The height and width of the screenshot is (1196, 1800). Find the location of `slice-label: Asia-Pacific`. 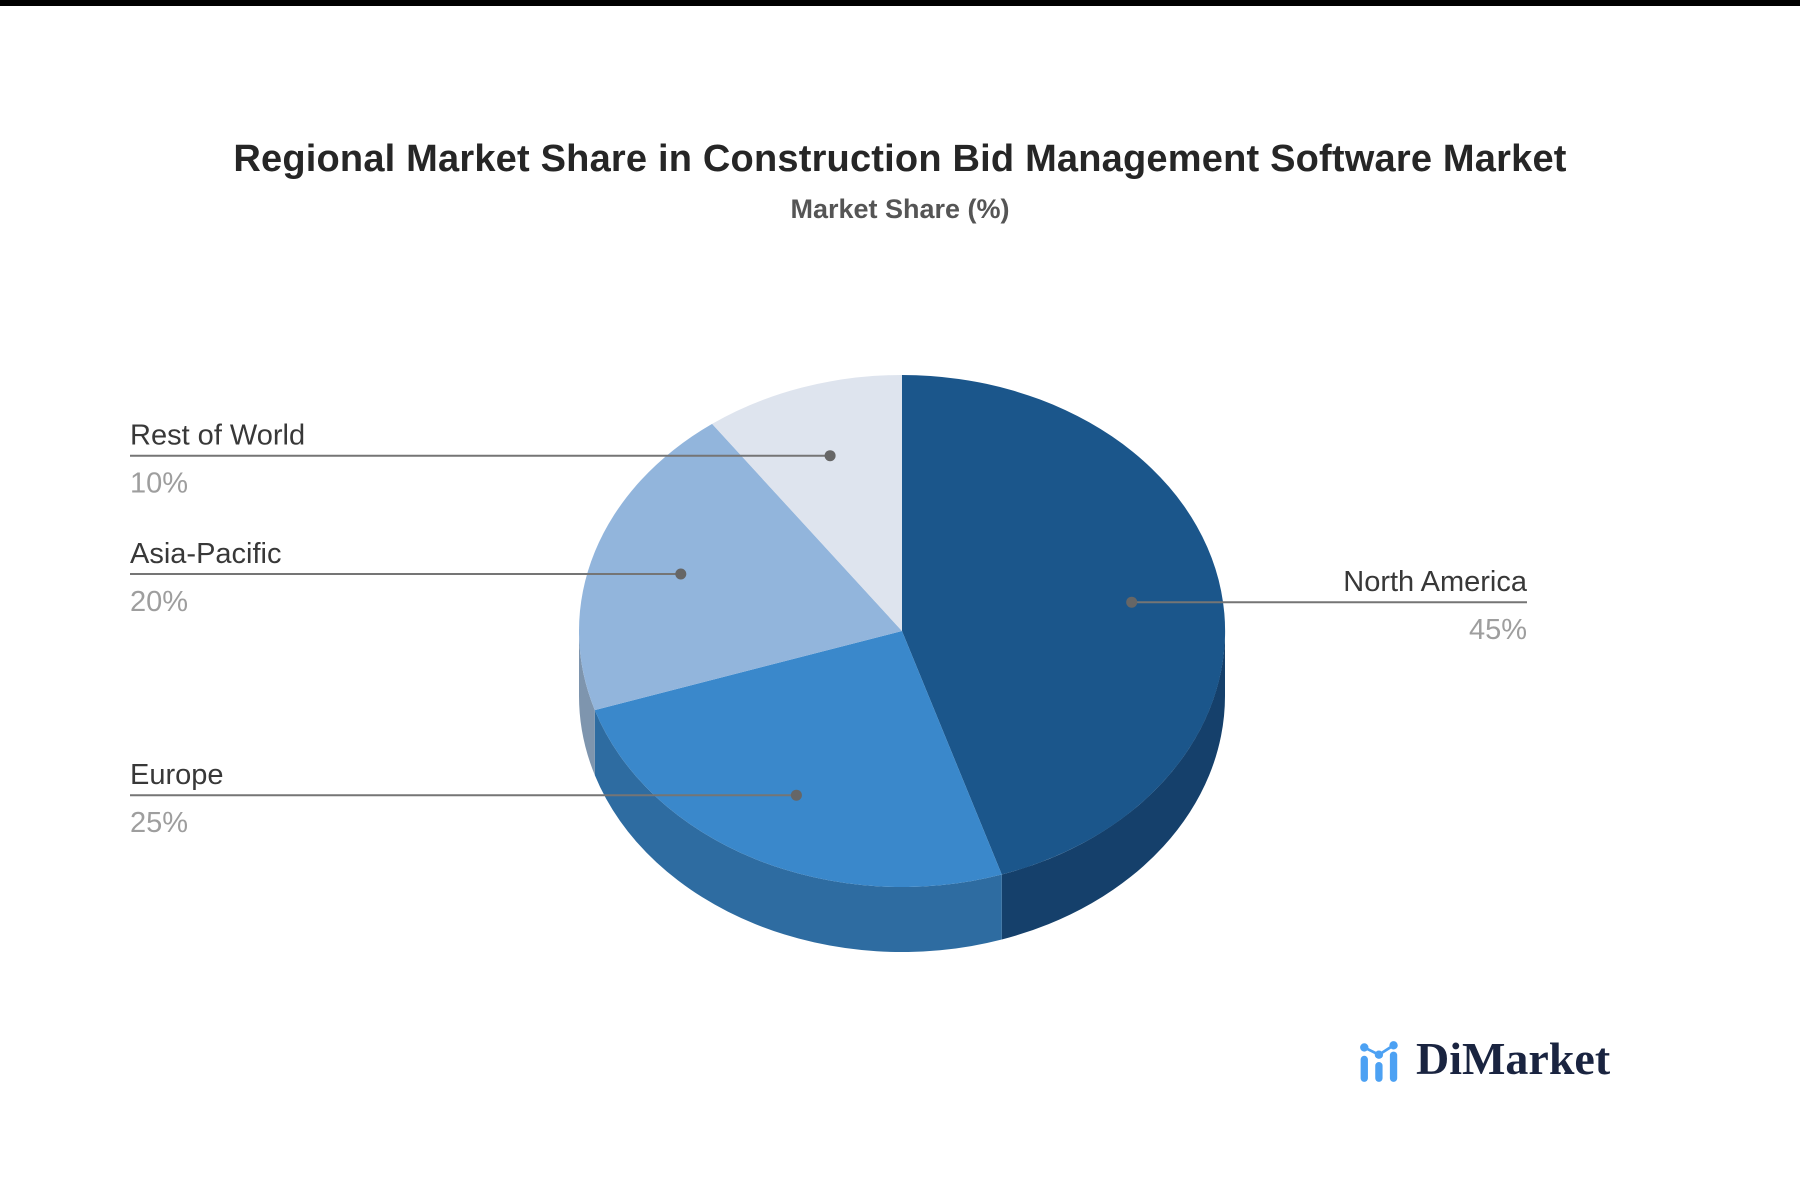

slice-label: Asia-Pacific is located at coordinates (206, 554).